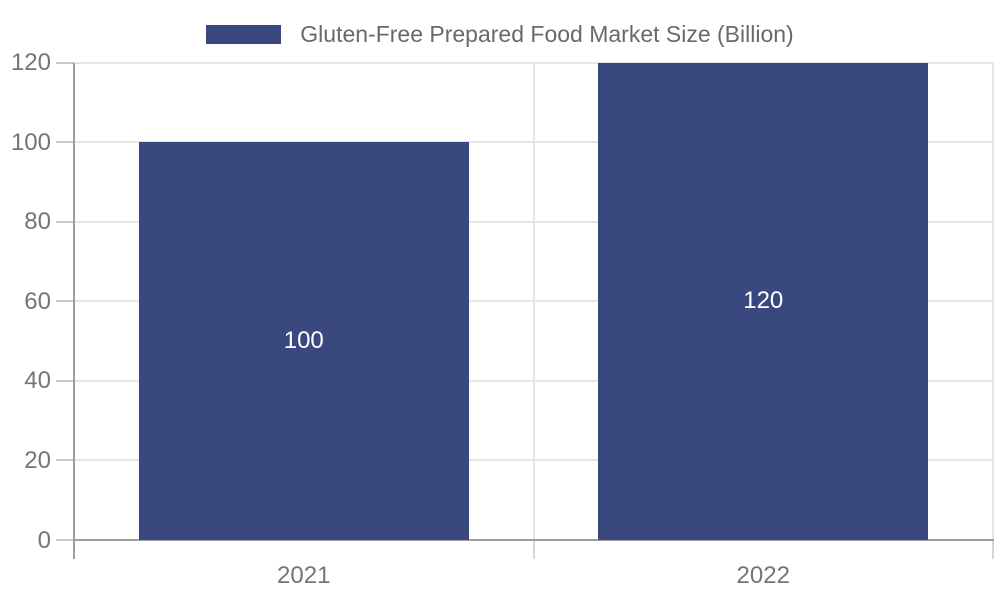  I want to click on x-axis-line, so click(534, 540).